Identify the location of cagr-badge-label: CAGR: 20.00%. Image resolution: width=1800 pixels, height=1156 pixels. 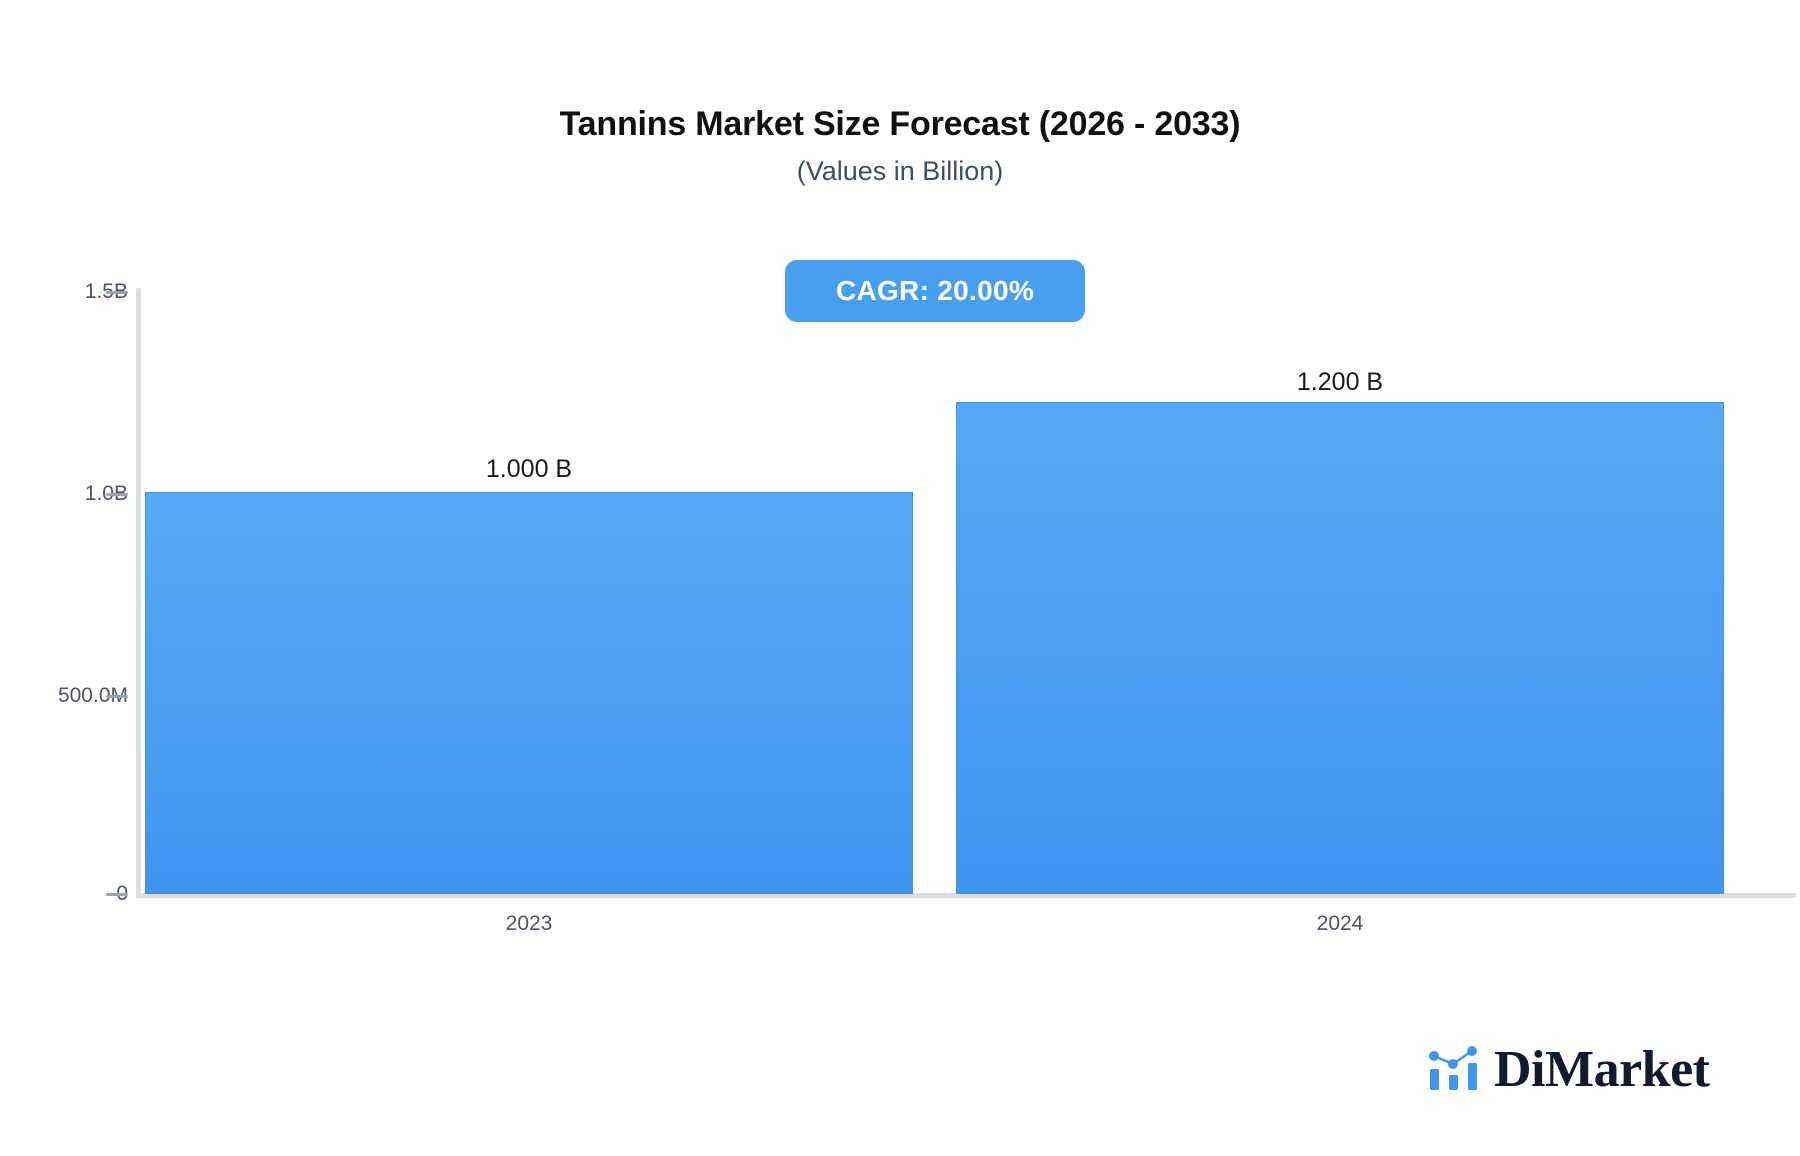
(935, 290).